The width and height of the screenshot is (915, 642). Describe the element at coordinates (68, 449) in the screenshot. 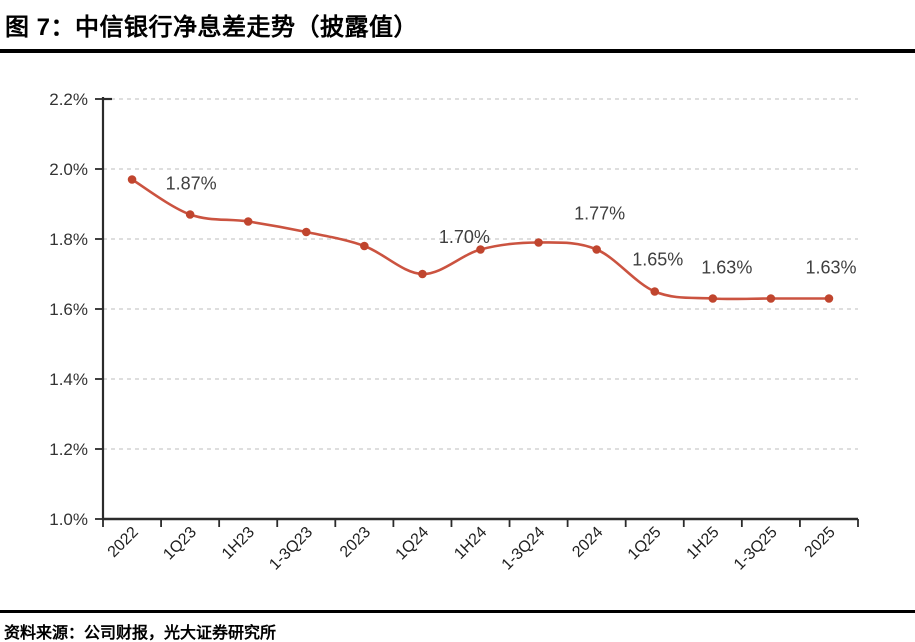

I see `y-tick-label: 1.2%` at that location.